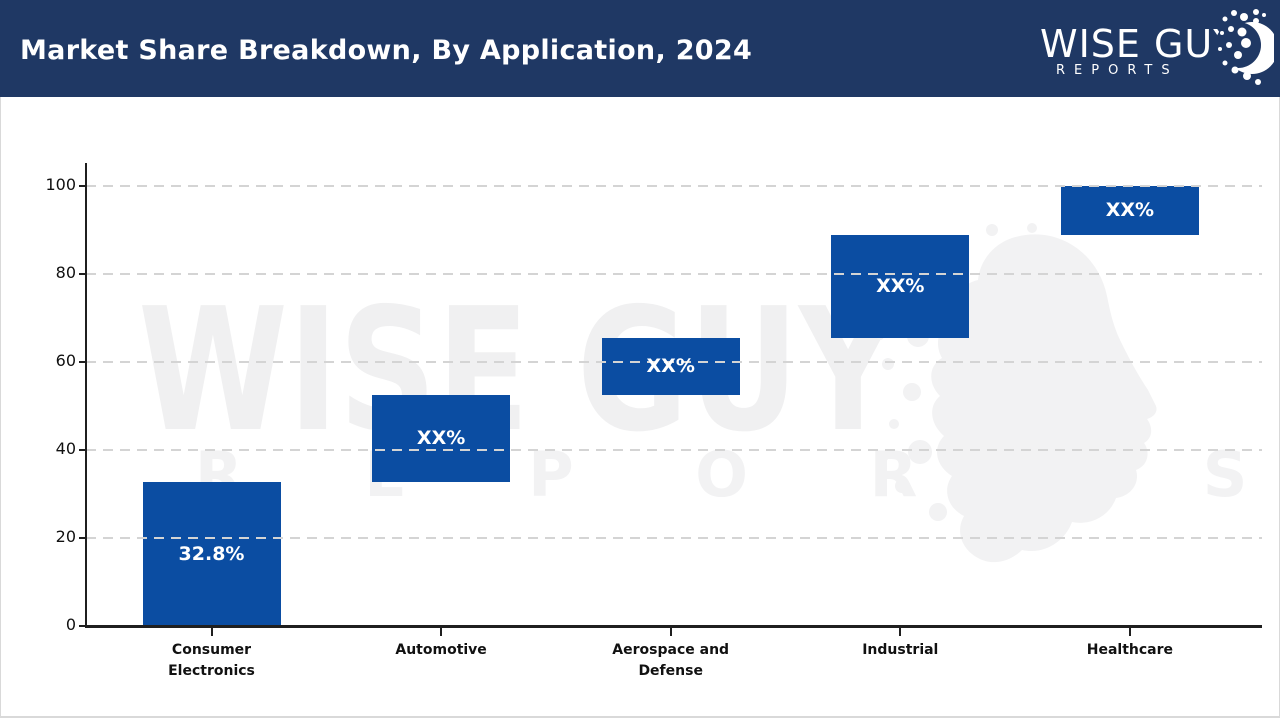  Describe the element at coordinates (441, 632) in the screenshot. I see `x-tick-mark-automotive` at that location.